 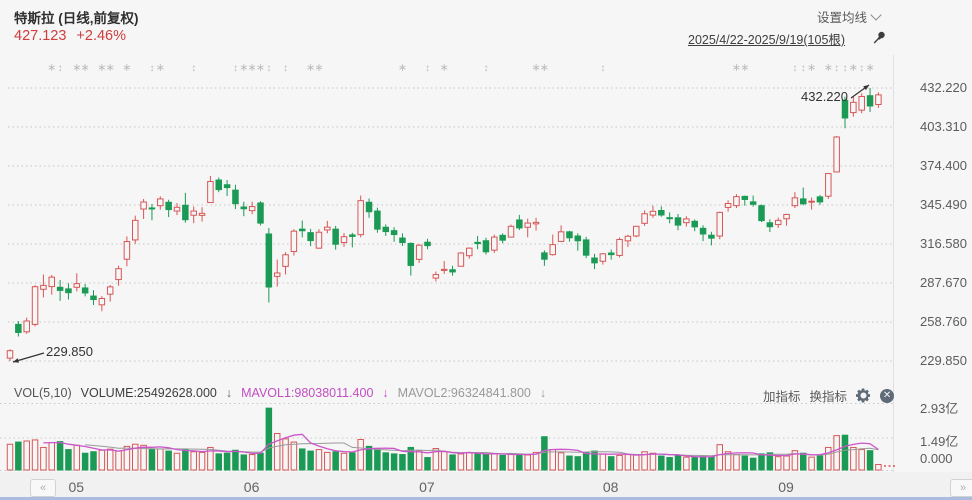 What do you see at coordinates (43, 393) in the screenshot?
I see `vol-indicator-label: VOL(5,10)` at bounding box center [43, 393].